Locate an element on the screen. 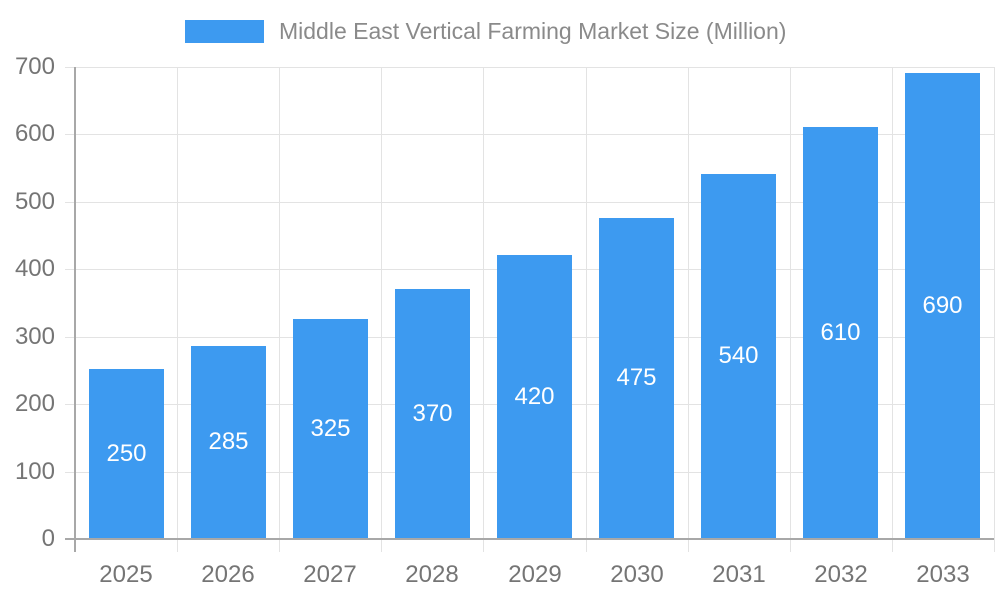 The width and height of the screenshot is (1000, 600). bar-value-label: 285 is located at coordinates (228, 441).